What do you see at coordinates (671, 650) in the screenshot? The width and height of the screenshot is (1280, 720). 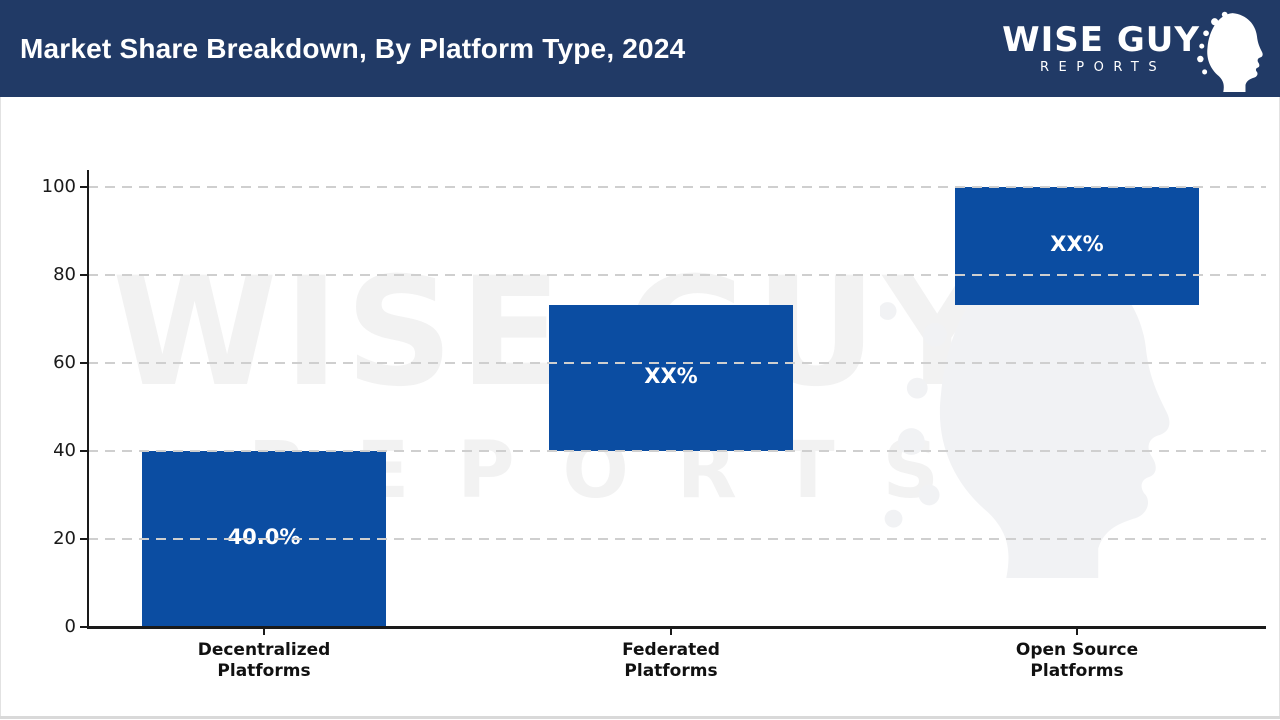 I see `category-line1: Federated` at bounding box center [671, 650].